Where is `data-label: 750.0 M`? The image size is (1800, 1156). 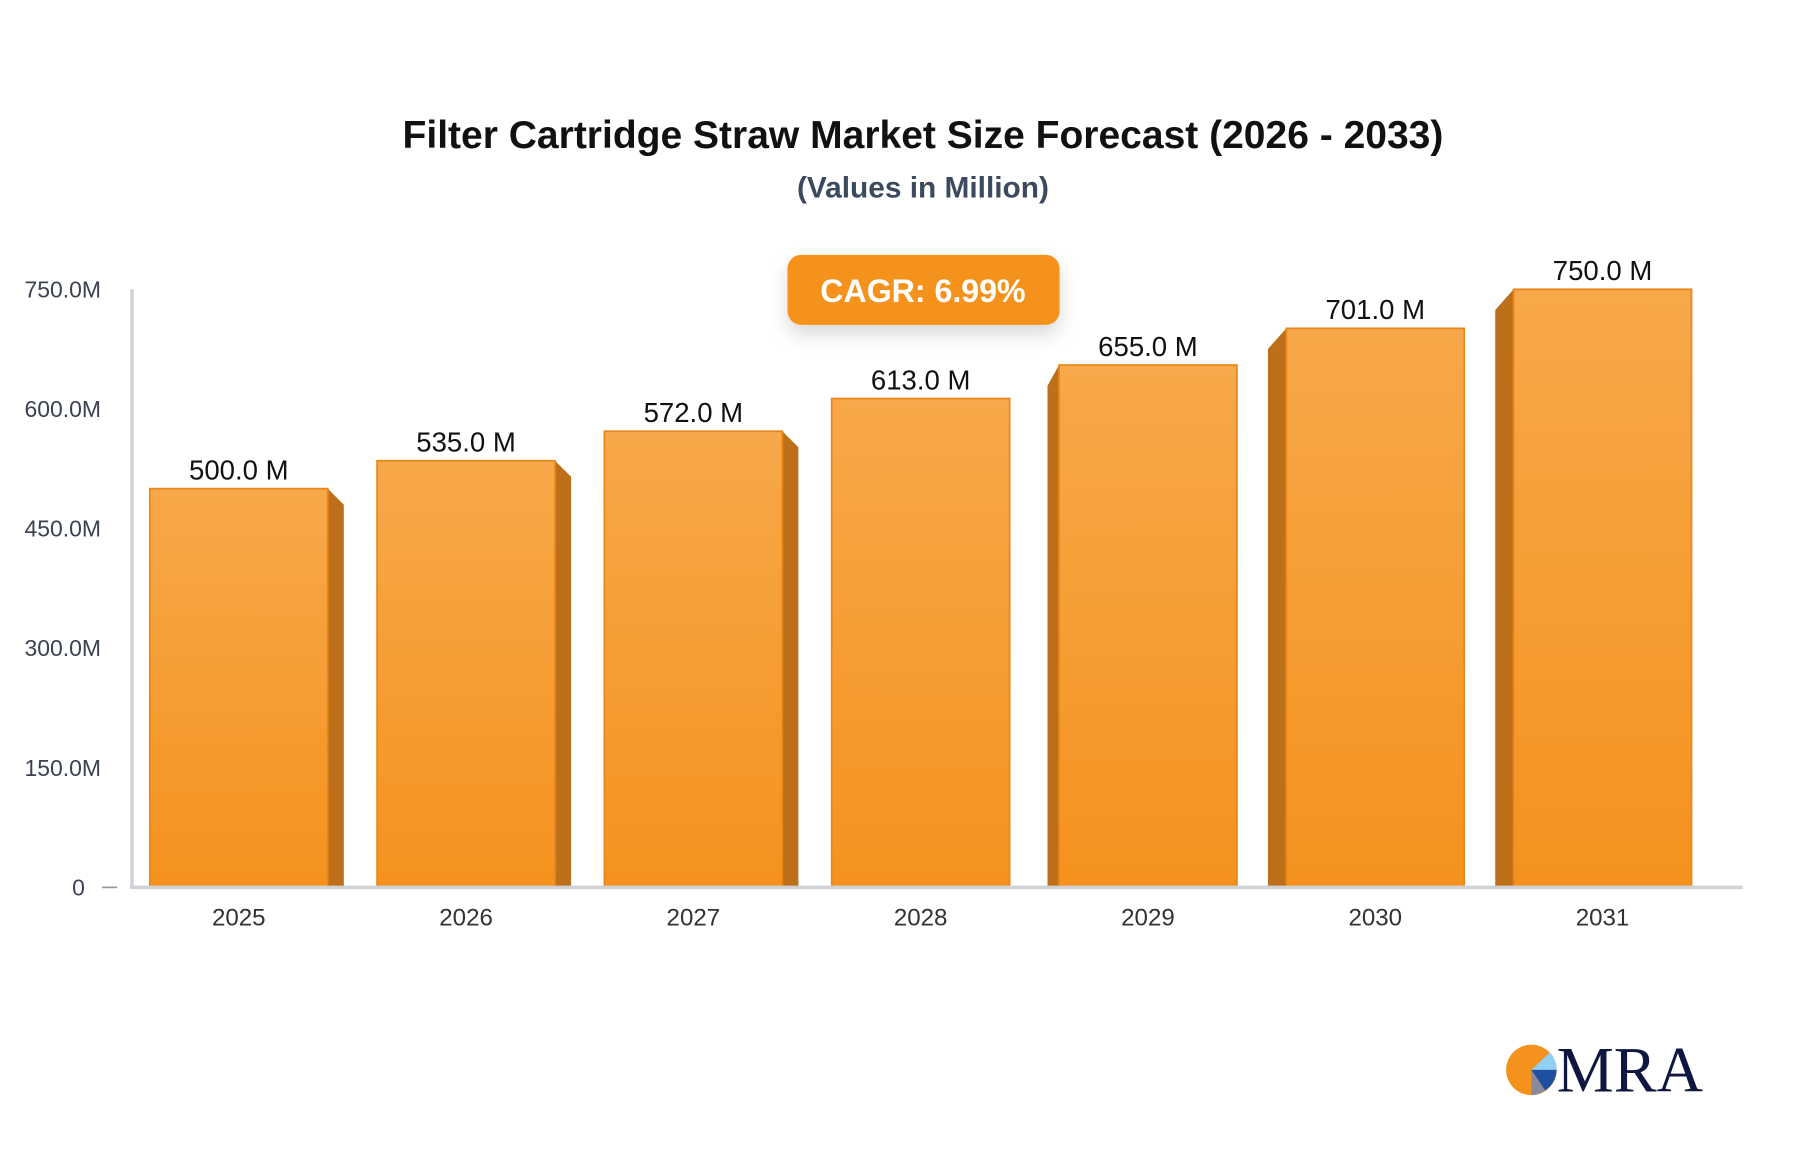 data-label: 750.0 M is located at coordinates (1603, 270).